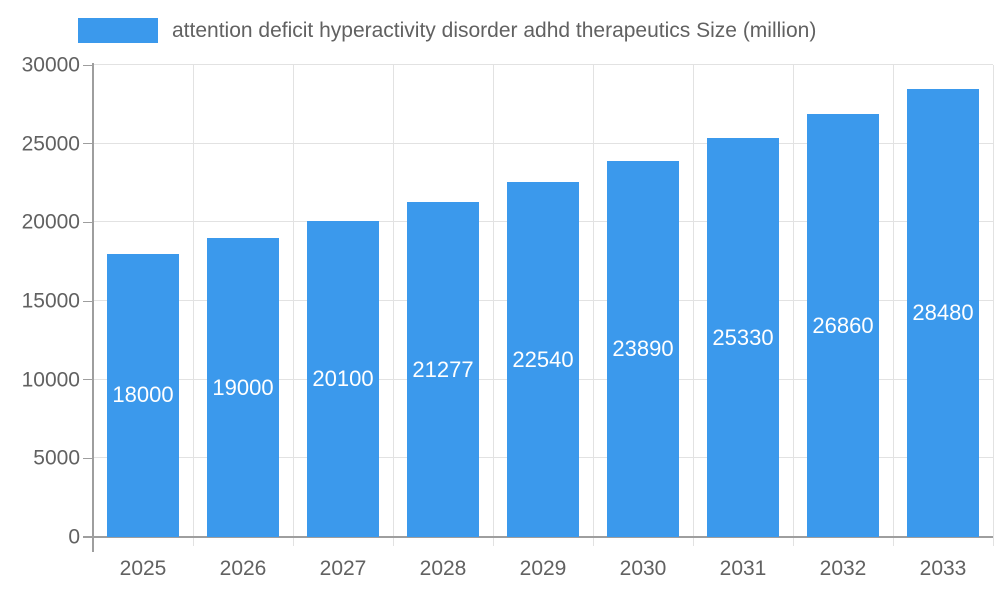 The image size is (1000, 600). Describe the element at coordinates (143, 568) in the screenshot. I see `x-axis-tick-label: 2025` at that location.